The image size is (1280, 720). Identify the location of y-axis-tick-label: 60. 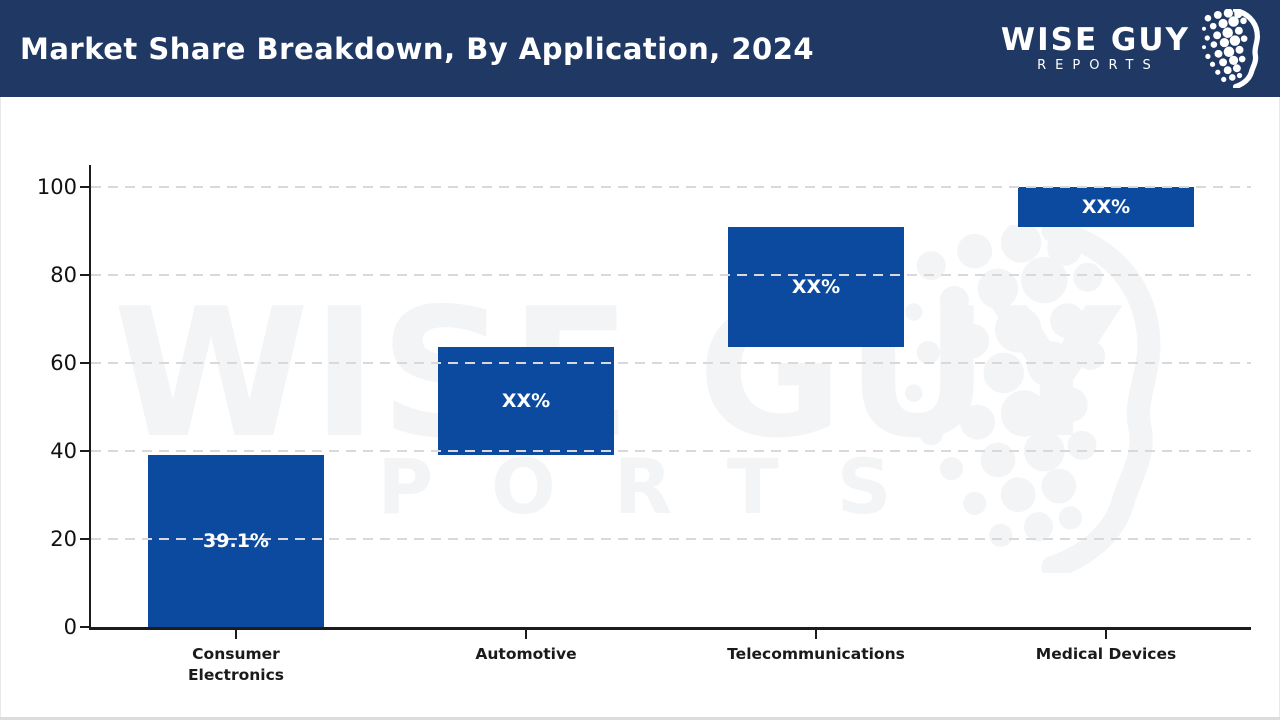
(63, 363).